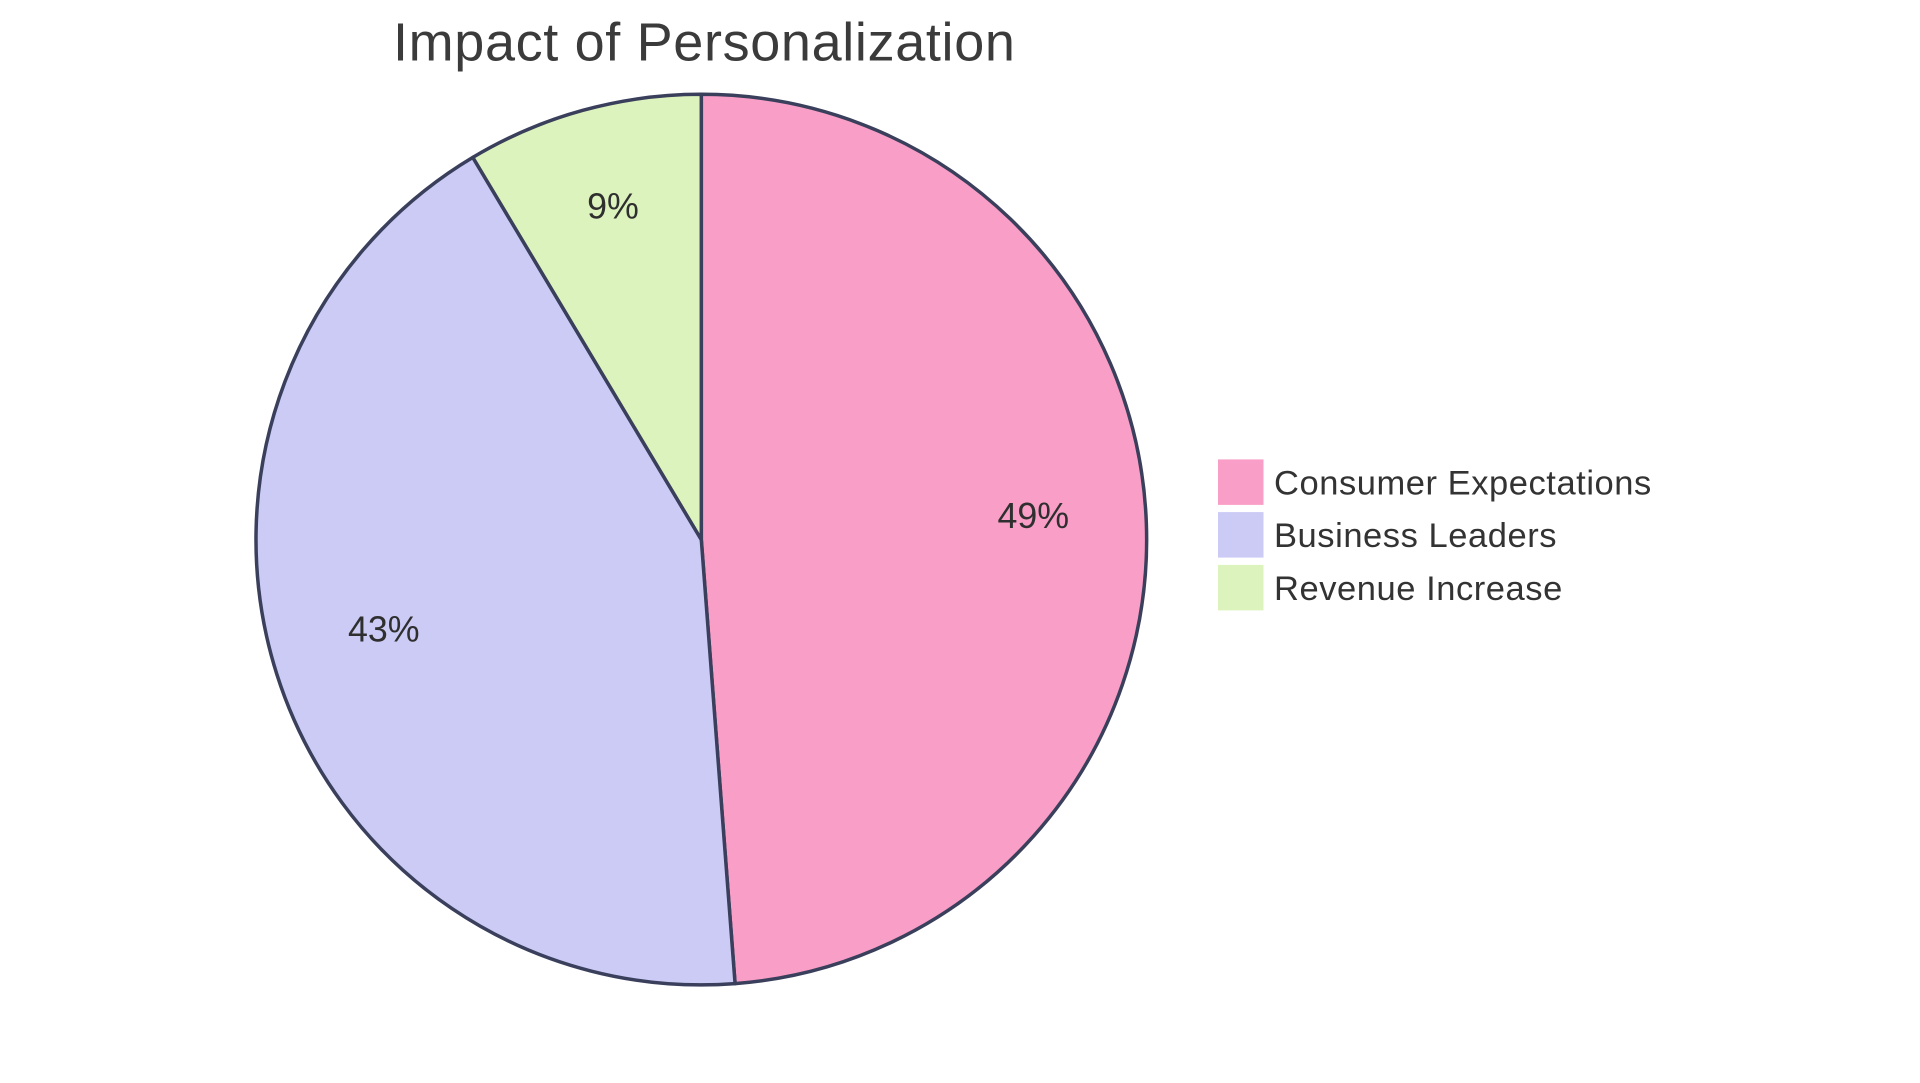 This screenshot has height=1083, width=1920. I want to click on svg-text: Impact of Personalization, so click(704, 43).